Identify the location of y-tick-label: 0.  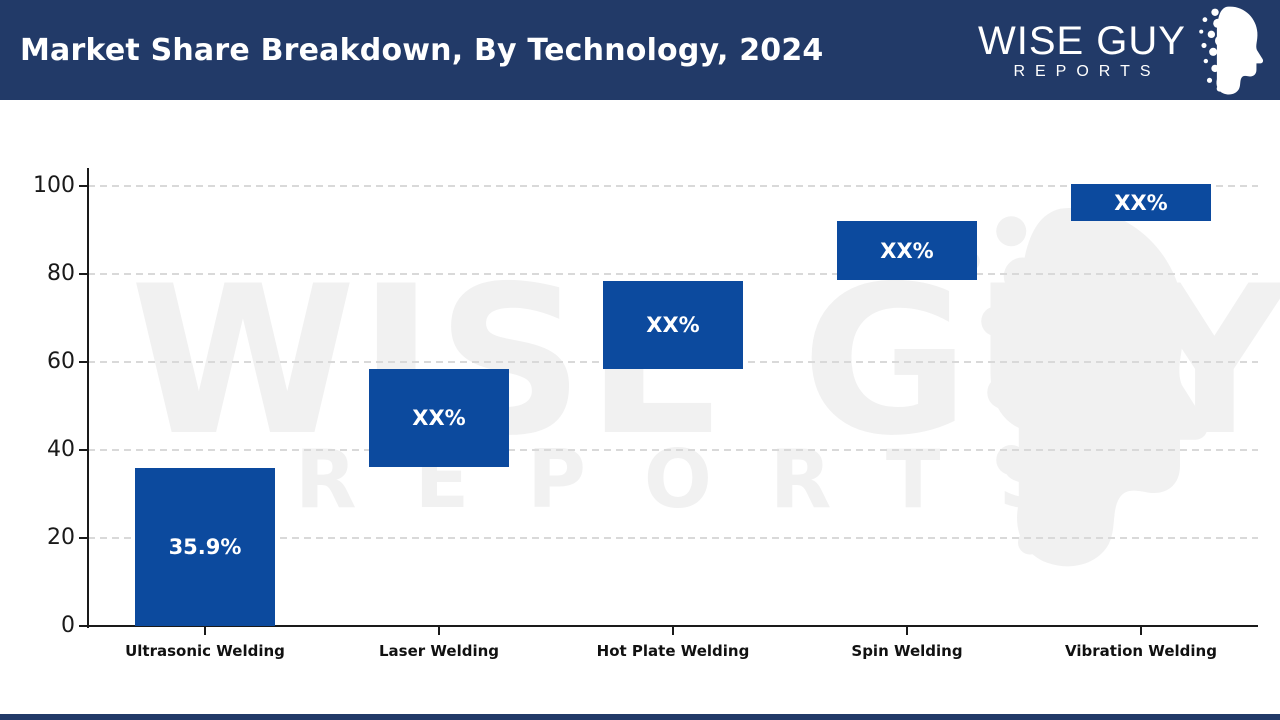
(68, 625).